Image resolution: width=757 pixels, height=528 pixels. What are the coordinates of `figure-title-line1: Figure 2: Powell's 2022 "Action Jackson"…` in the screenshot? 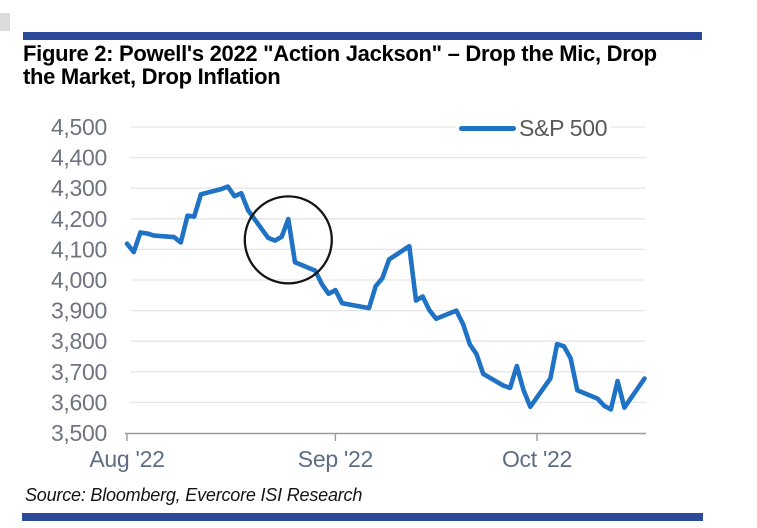 It's located at (340, 53).